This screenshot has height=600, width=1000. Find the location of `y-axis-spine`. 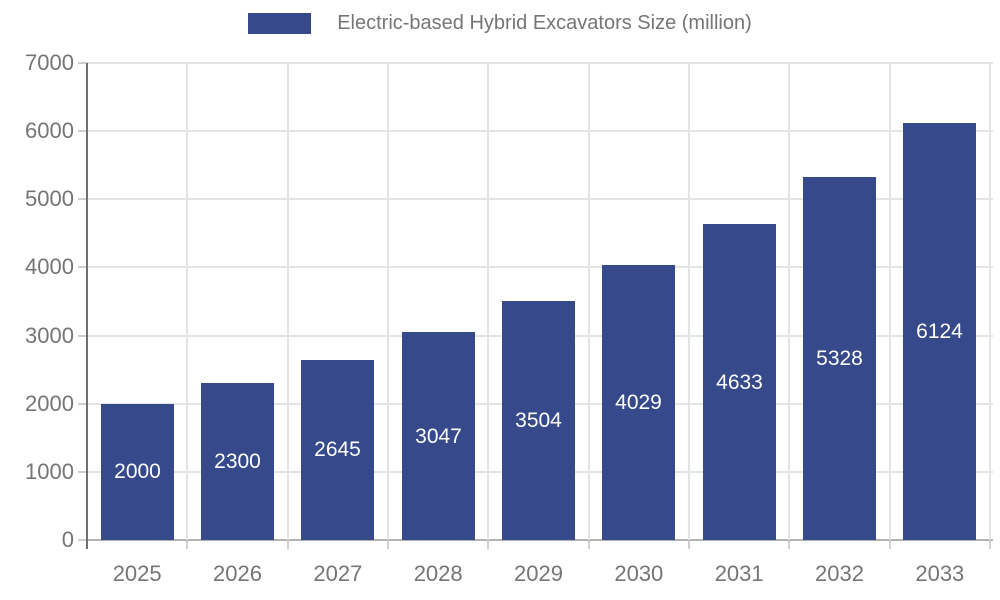

y-axis-spine is located at coordinates (87, 306).